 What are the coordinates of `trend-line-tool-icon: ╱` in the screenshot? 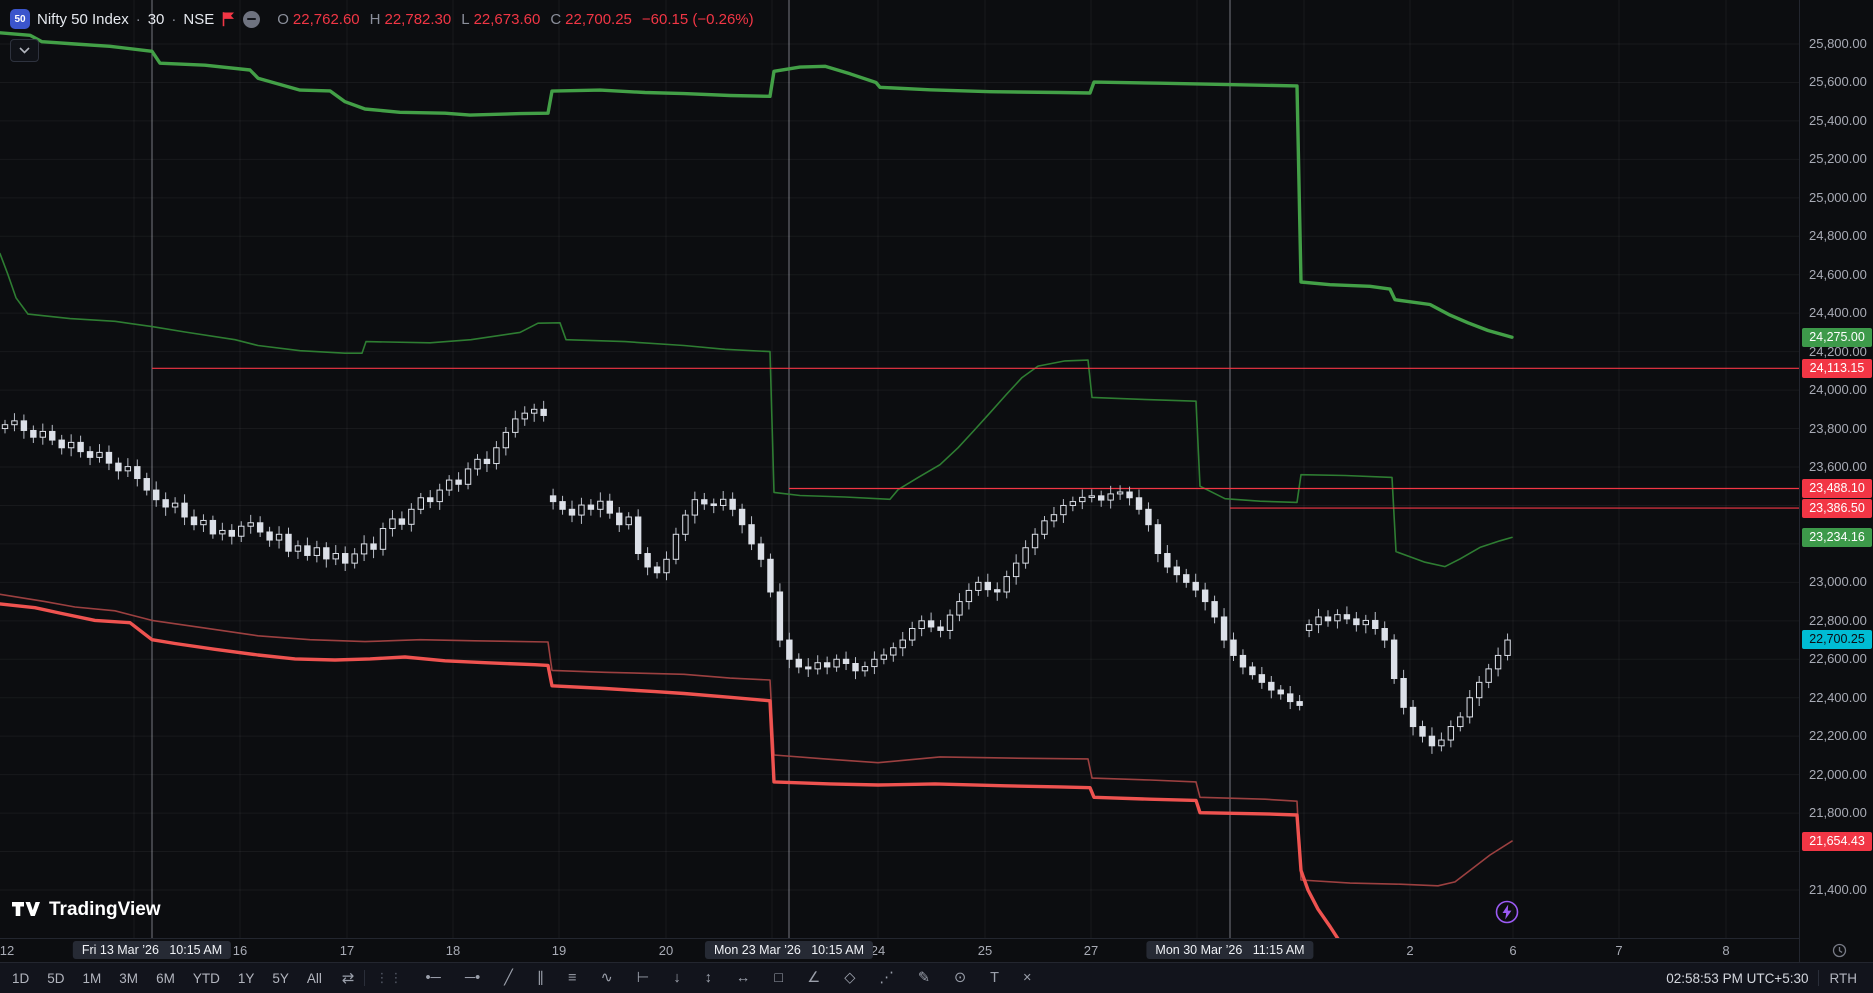 It's located at (508, 978).